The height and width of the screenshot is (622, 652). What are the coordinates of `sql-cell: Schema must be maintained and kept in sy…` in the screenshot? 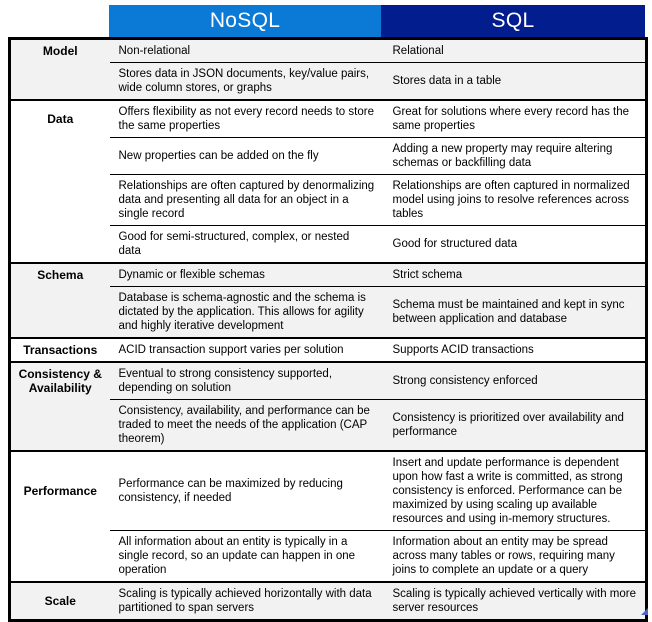 It's located at (515, 312).